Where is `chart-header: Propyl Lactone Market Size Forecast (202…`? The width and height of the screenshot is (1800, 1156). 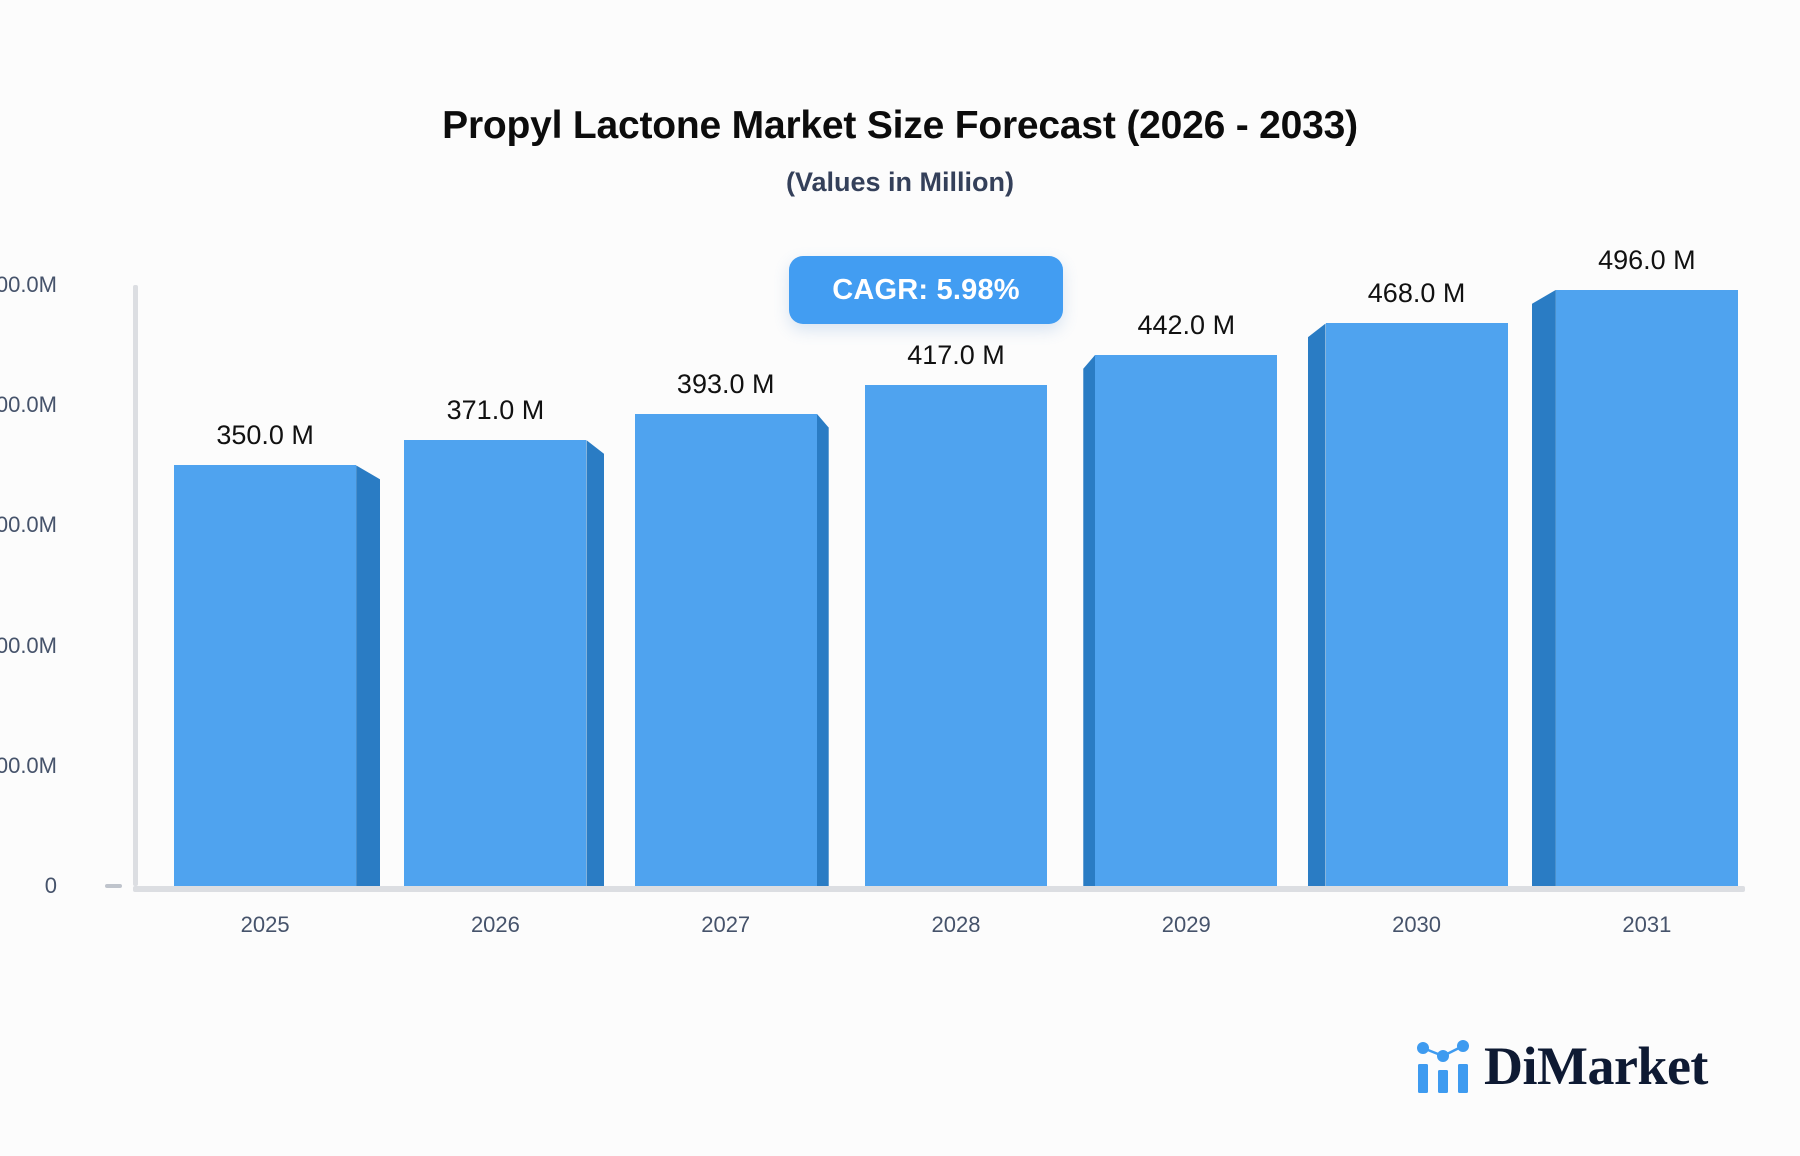 chart-header: Propyl Lactone Market Size Forecast (202… is located at coordinates (900, 151).